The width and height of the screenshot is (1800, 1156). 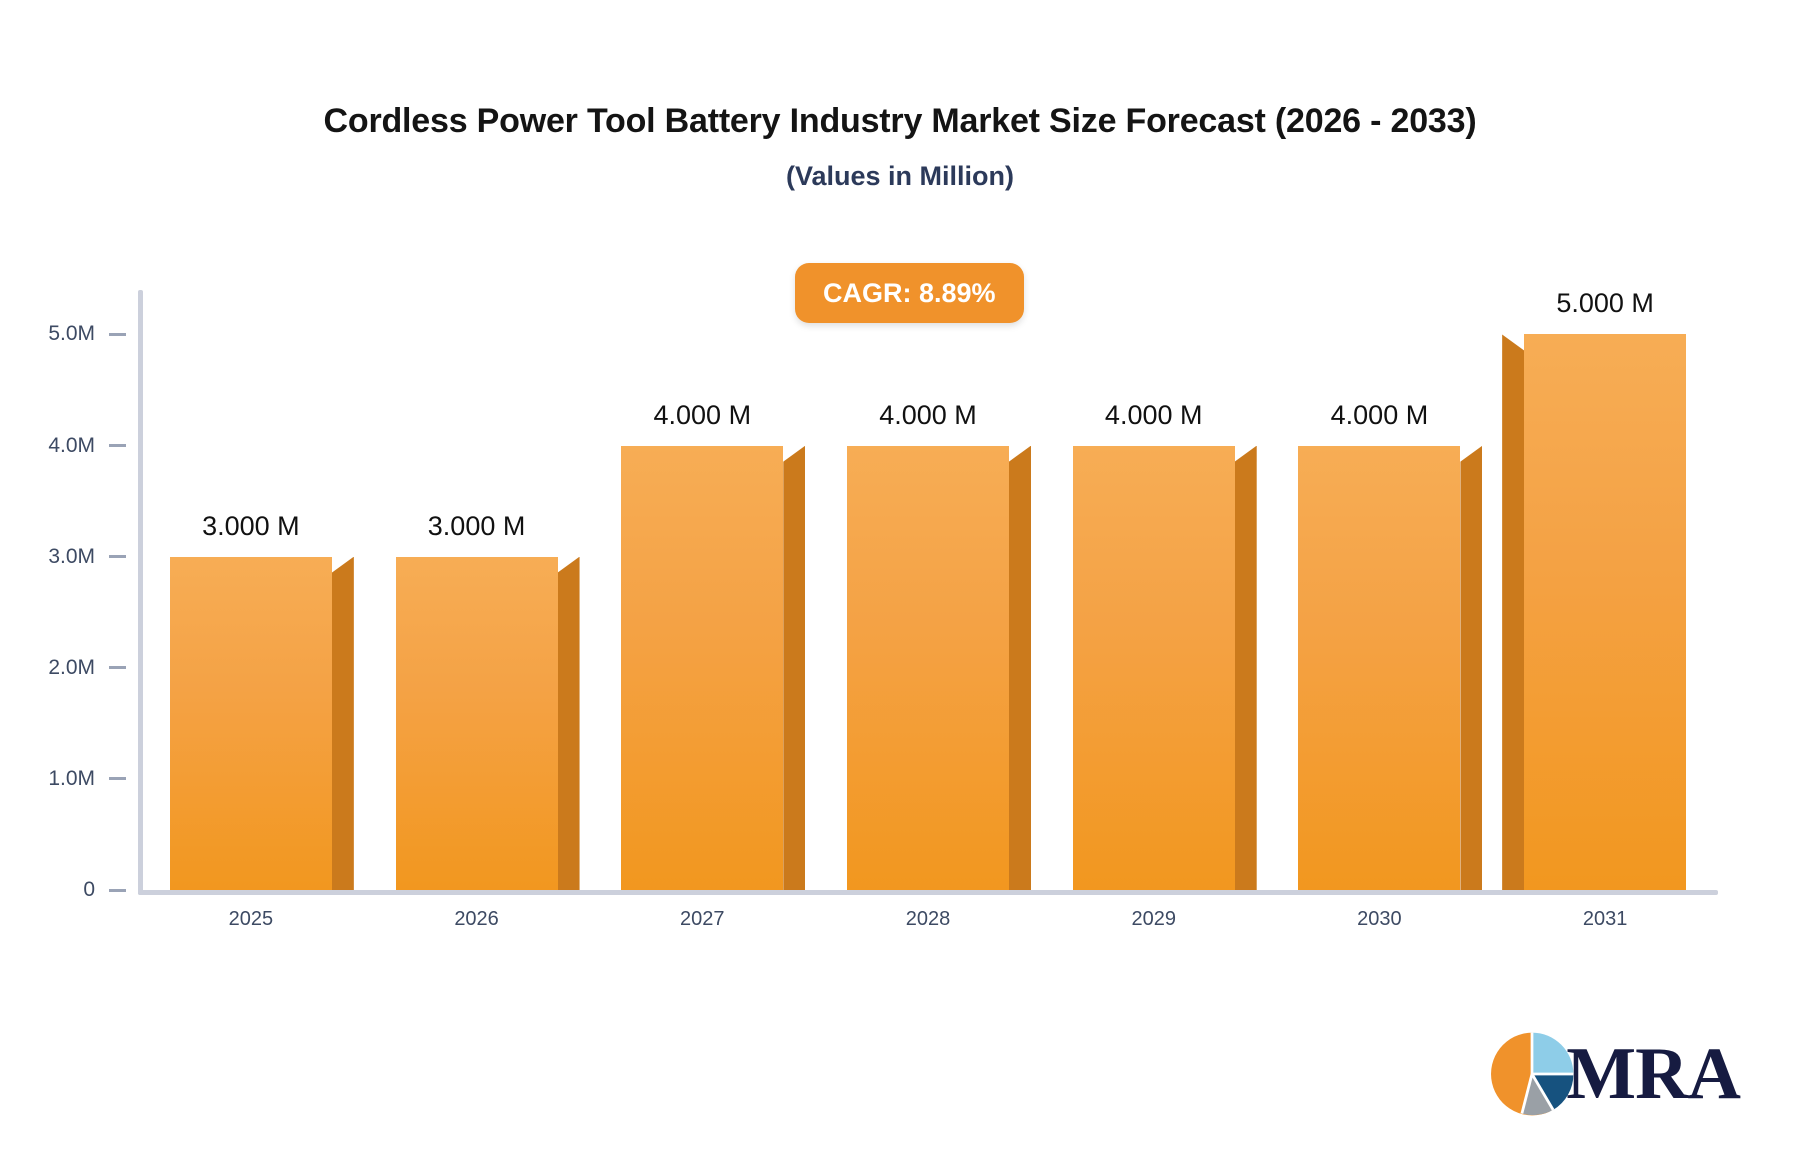 What do you see at coordinates (71, 334) in the screenshot?
I see `y-axis-tick-label: 5.0M` at bounding box center [71, 334].